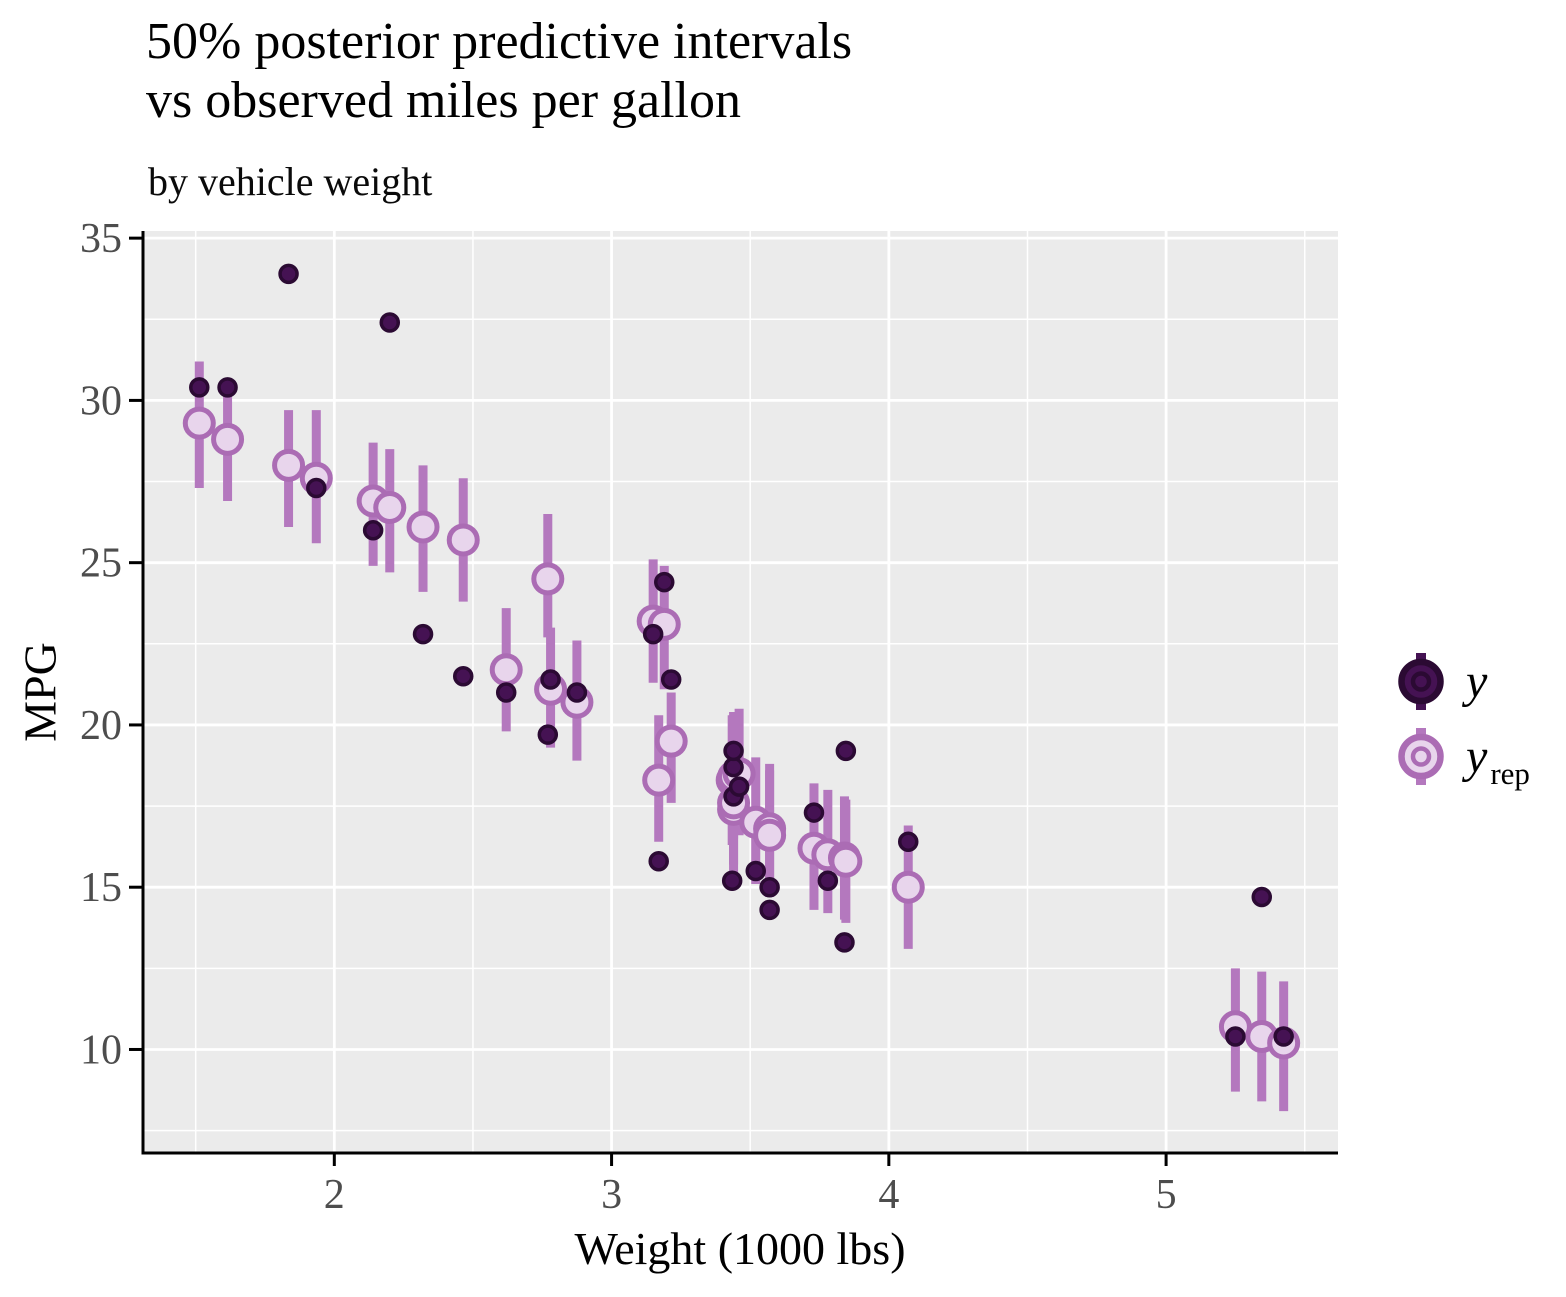 The width and height of the screenshot is (1566, 1297). I want to click on y-tick-label: 15, so click(101, 888).